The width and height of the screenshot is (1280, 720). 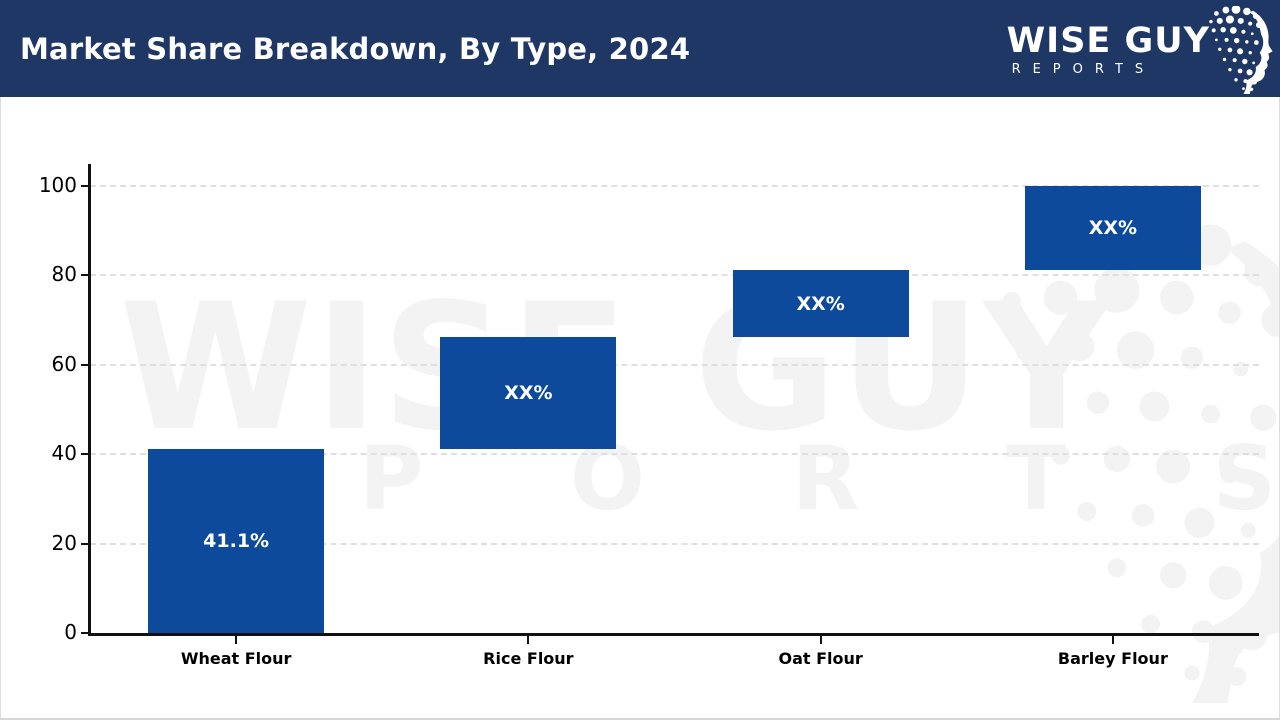 What do you see at coordinates (57, 185) in the screenshot?
I see `y-tick-label: 100` at bounding box center [57, 185].